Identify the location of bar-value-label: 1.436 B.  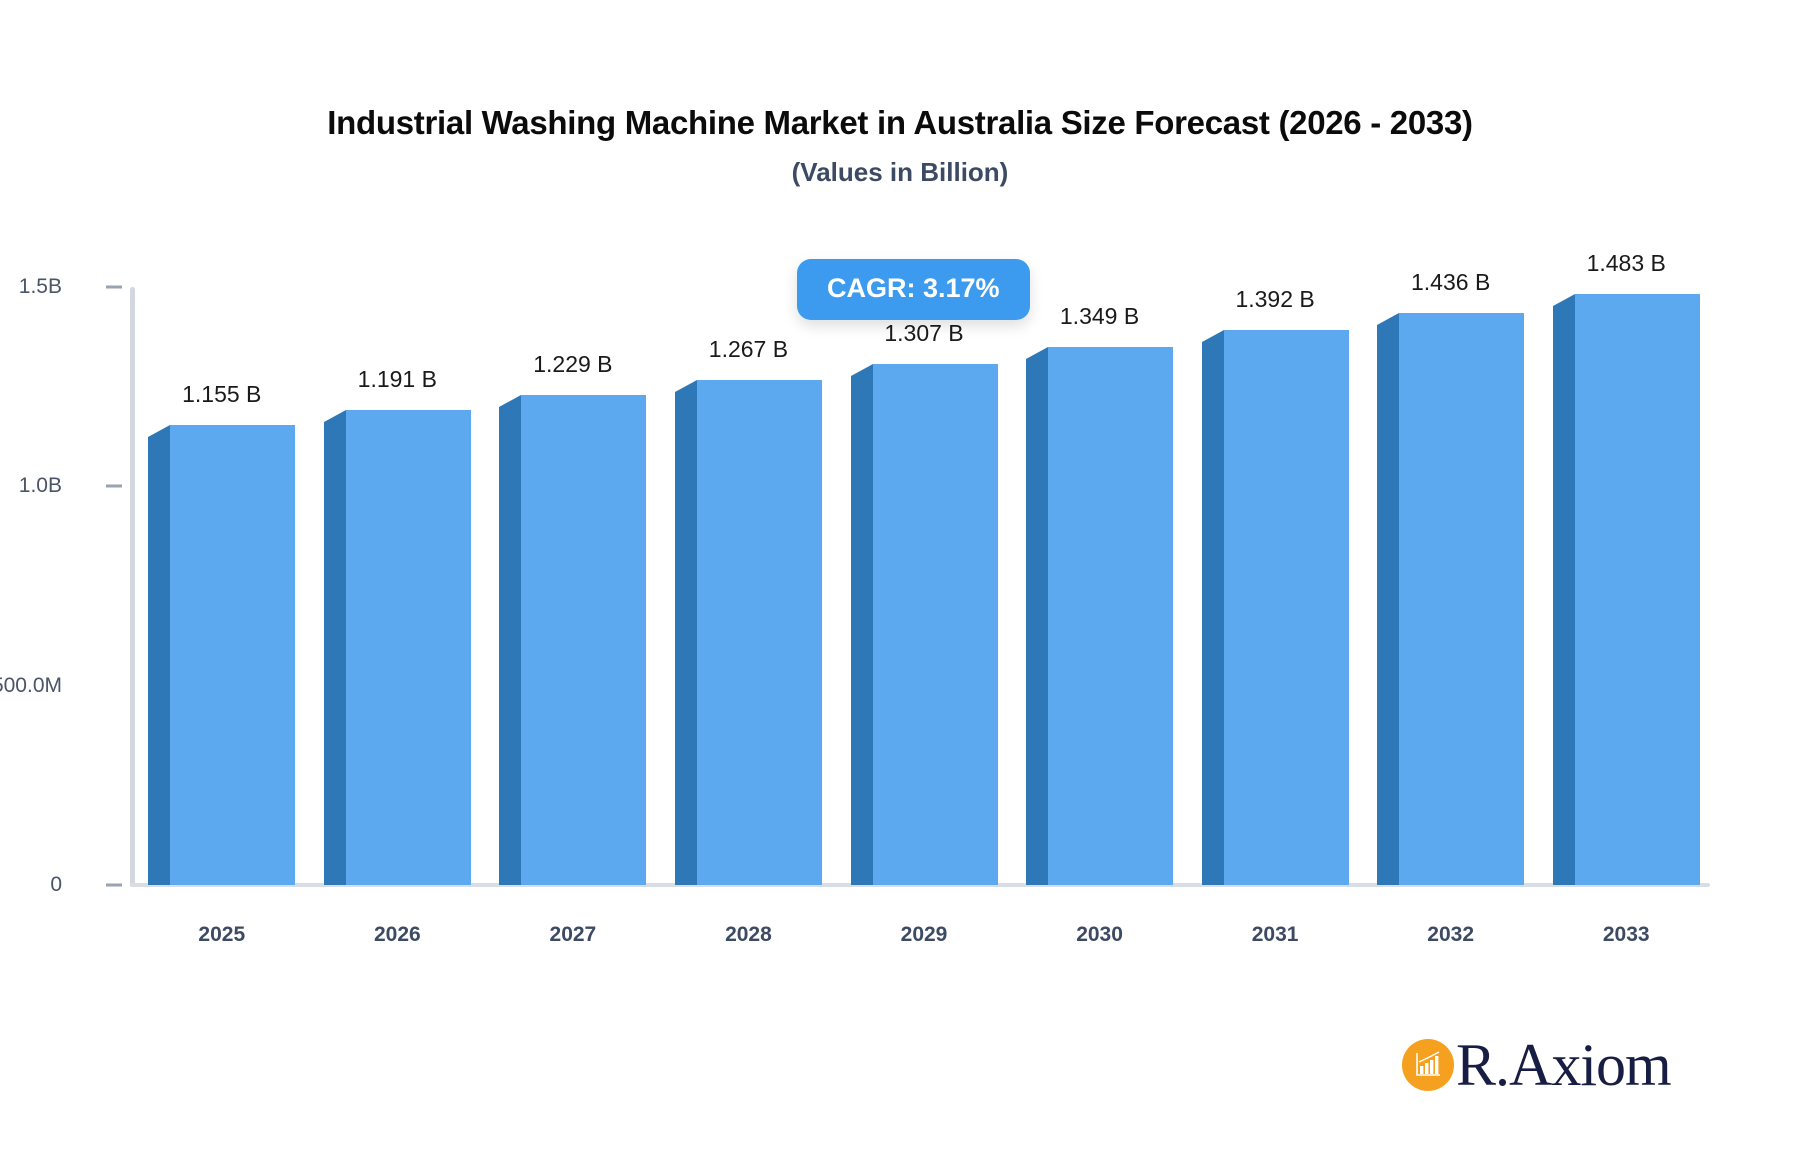
(1451, 281).